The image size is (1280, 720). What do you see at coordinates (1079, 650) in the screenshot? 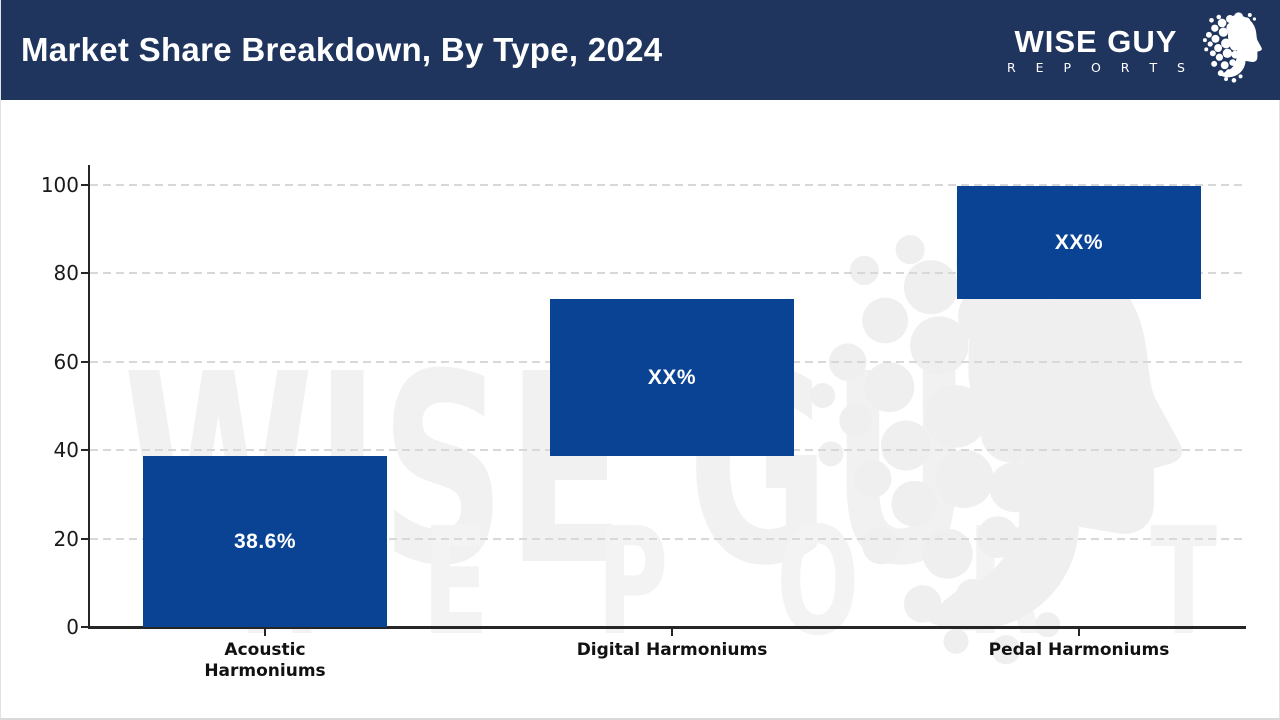
I see `x-category-label: Pedal Harmoniums` at bounding box center [1079, 650].